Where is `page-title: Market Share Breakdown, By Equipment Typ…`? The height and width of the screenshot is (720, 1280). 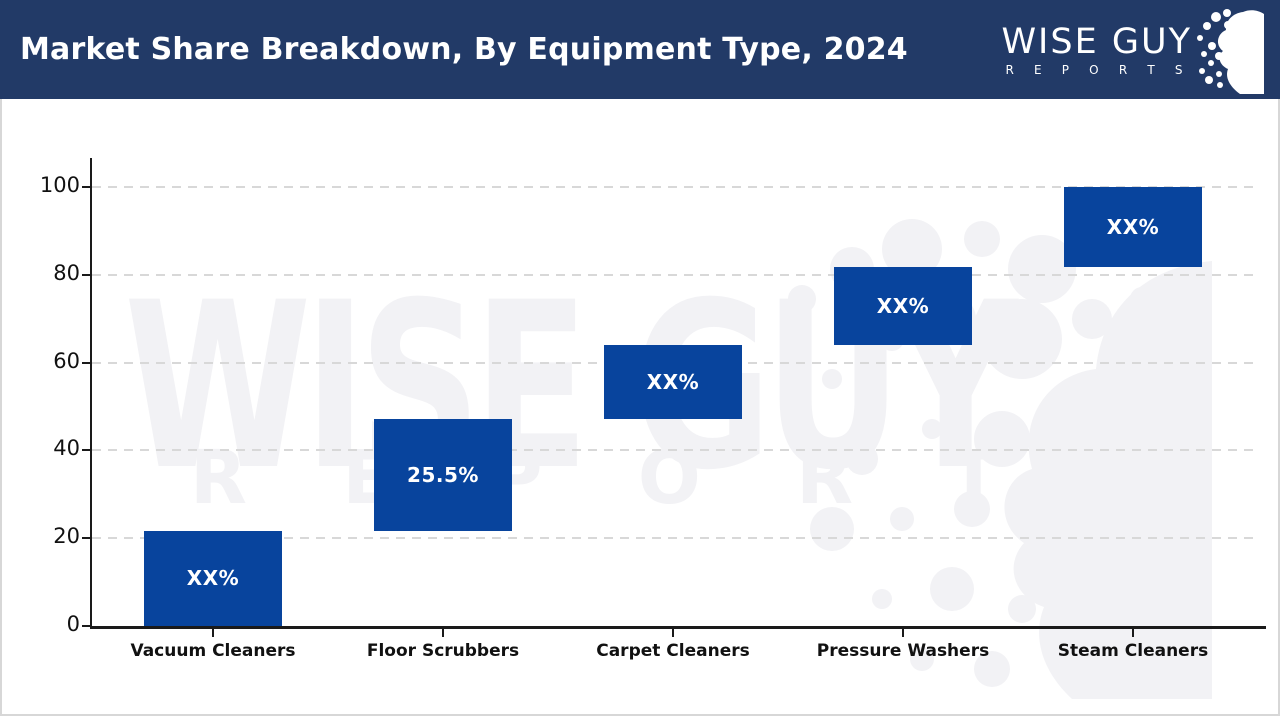
page-title: Market Share Breakdown, By Equipment Typ… is located at coordinates (464, 49).